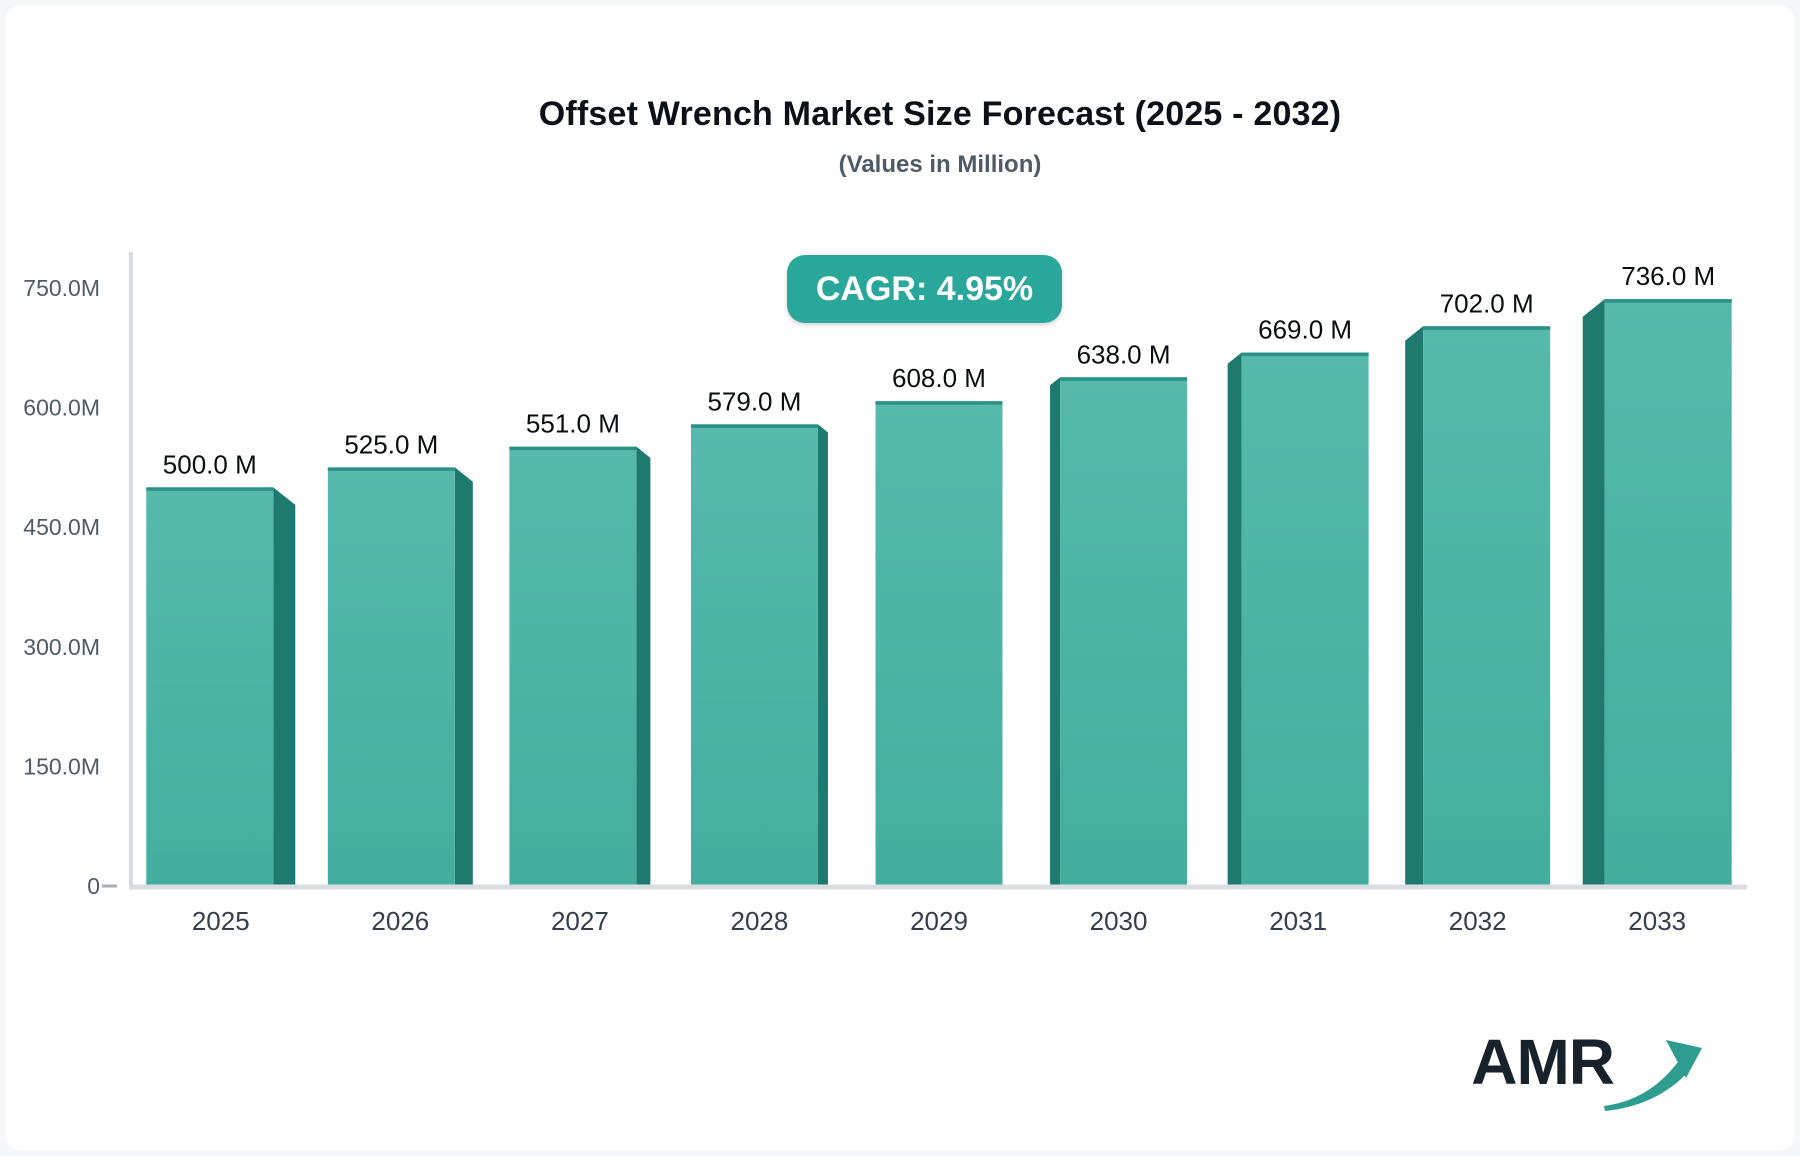 The image size is (1800, 1156). What do you see at coordinates (580, 921) in the screenshot?
I see `x-axis-label: 2027` at bounding box center [580, 921].